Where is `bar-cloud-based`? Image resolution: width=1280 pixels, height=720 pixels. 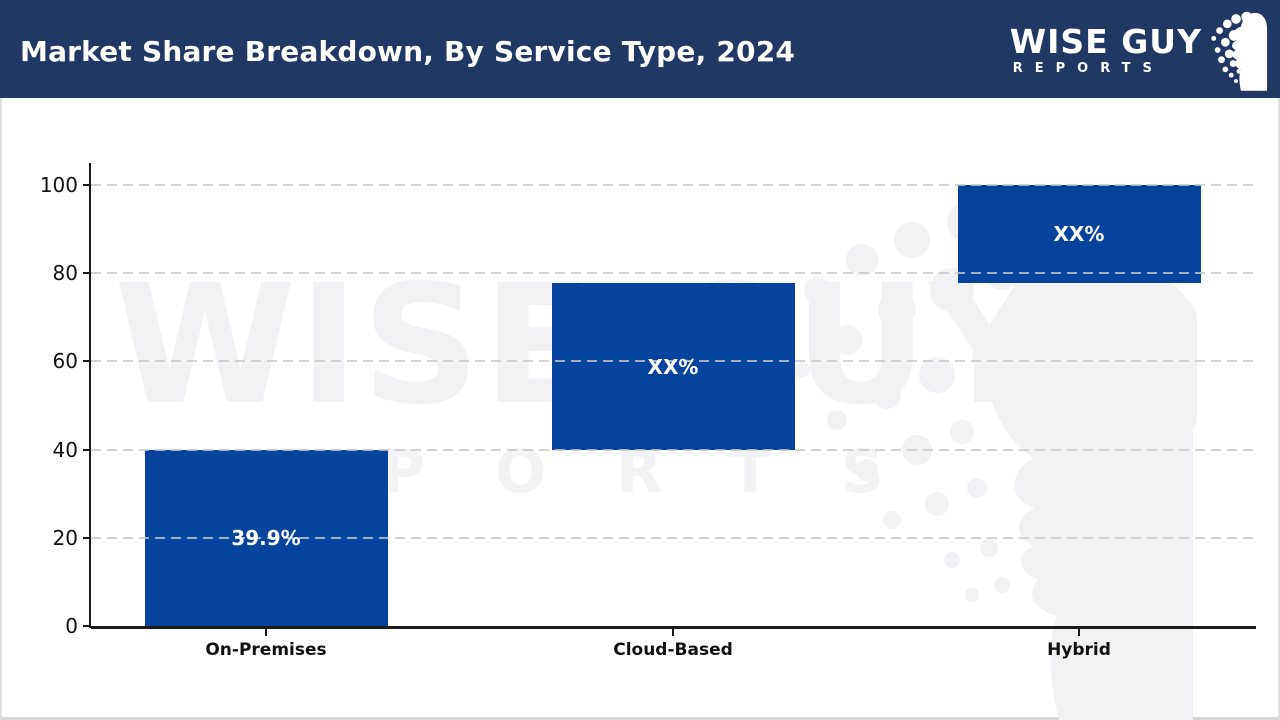
bar-cloud-based is located at coordinates (673, 367).